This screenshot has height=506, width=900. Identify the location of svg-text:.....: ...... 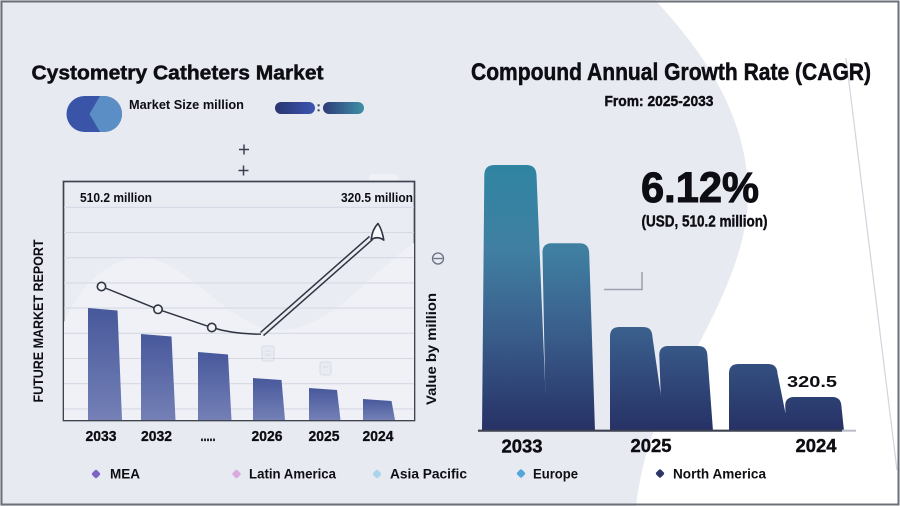
(208, 436).